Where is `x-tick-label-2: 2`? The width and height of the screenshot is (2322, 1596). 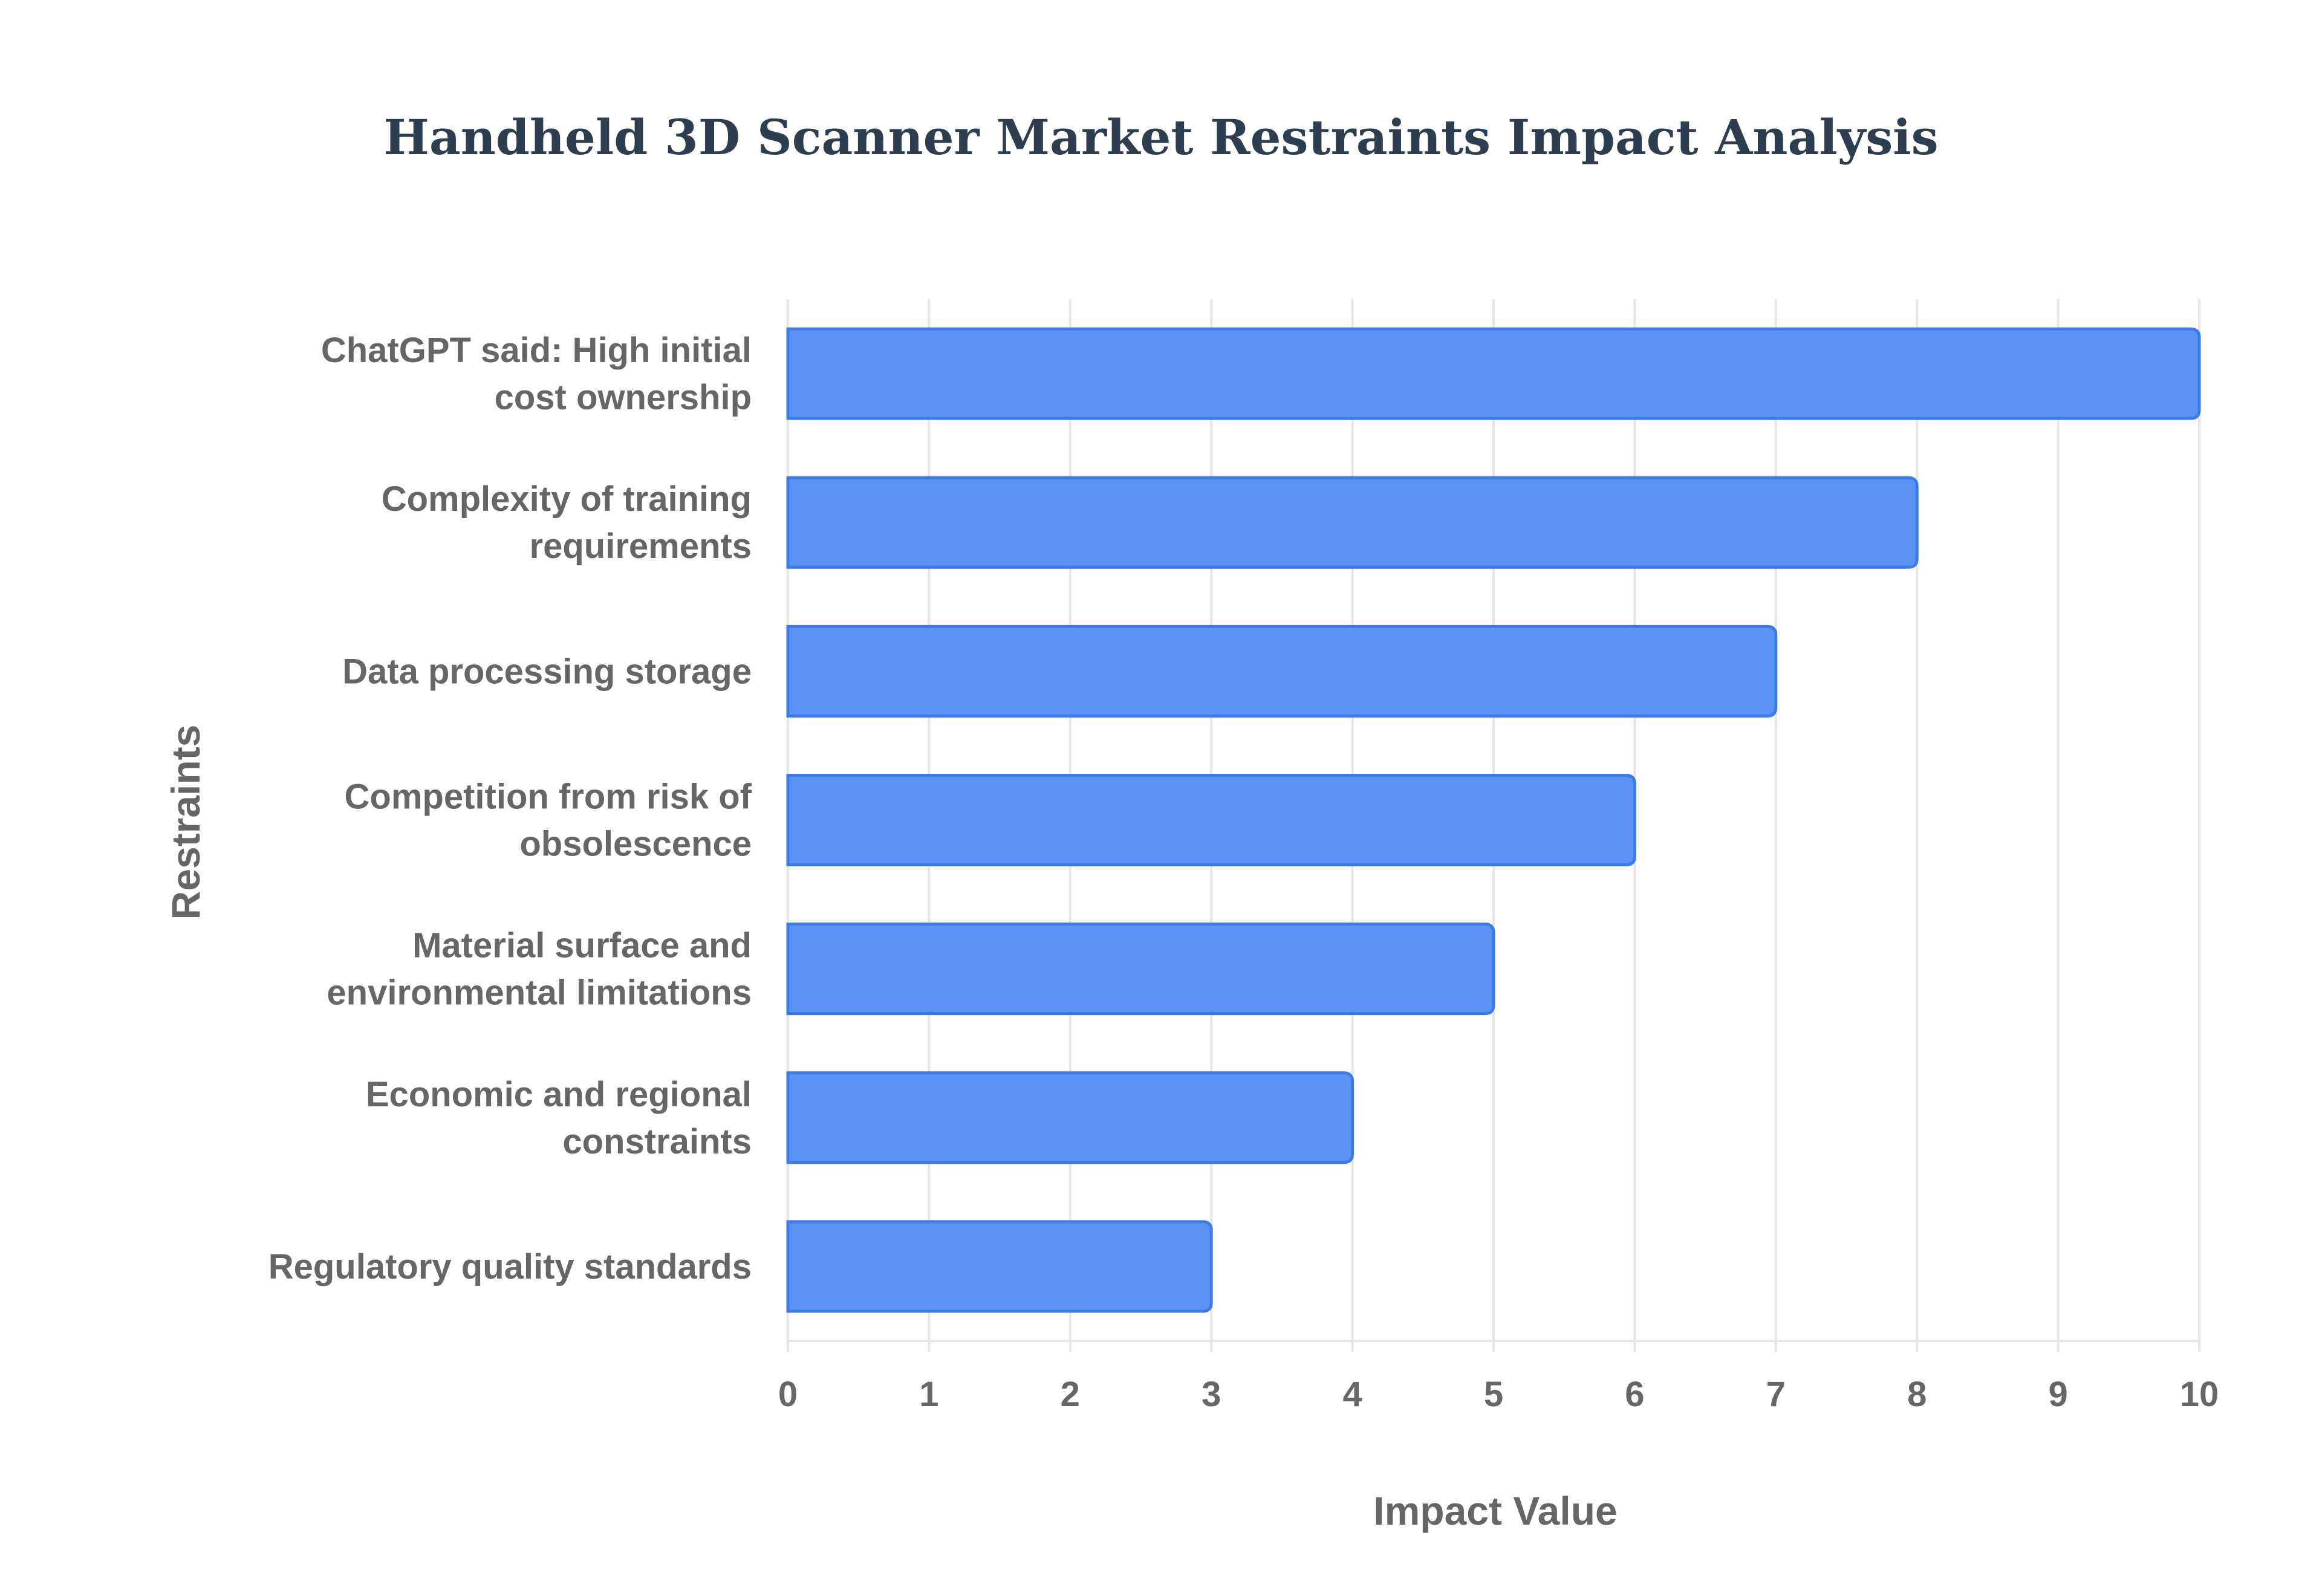 x-tick-label-2: 2 is located at coordinates (1070, 1394).